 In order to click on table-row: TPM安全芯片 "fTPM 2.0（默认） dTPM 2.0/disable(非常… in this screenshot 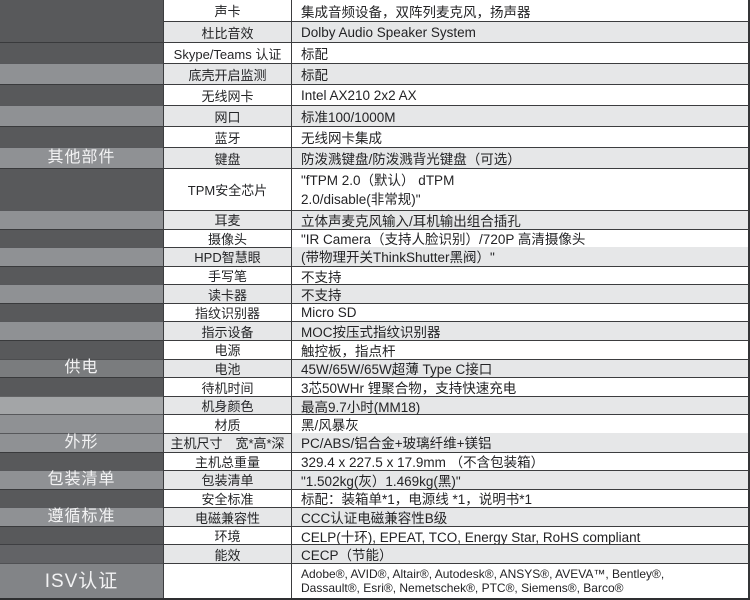, I will do `click(456, 189)`.